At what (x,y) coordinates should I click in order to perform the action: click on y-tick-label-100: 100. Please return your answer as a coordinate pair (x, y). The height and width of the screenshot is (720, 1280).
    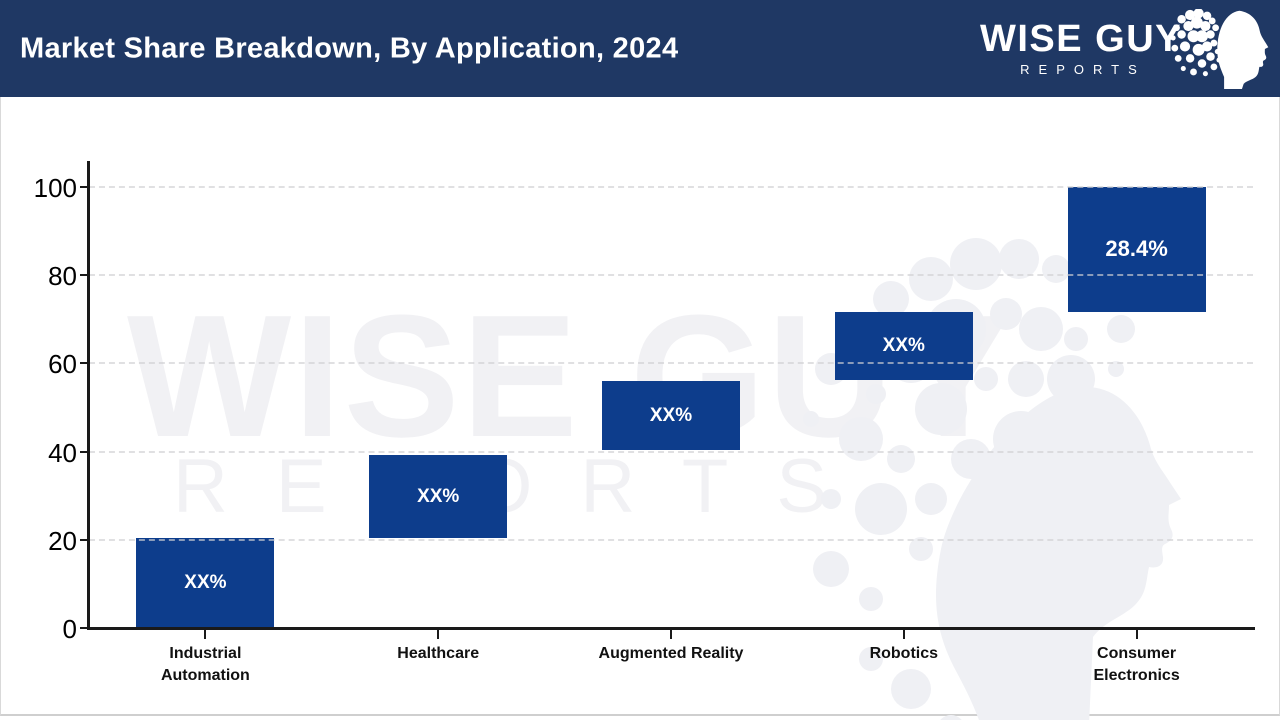
    Looking at the image, I should click on (55, 188).